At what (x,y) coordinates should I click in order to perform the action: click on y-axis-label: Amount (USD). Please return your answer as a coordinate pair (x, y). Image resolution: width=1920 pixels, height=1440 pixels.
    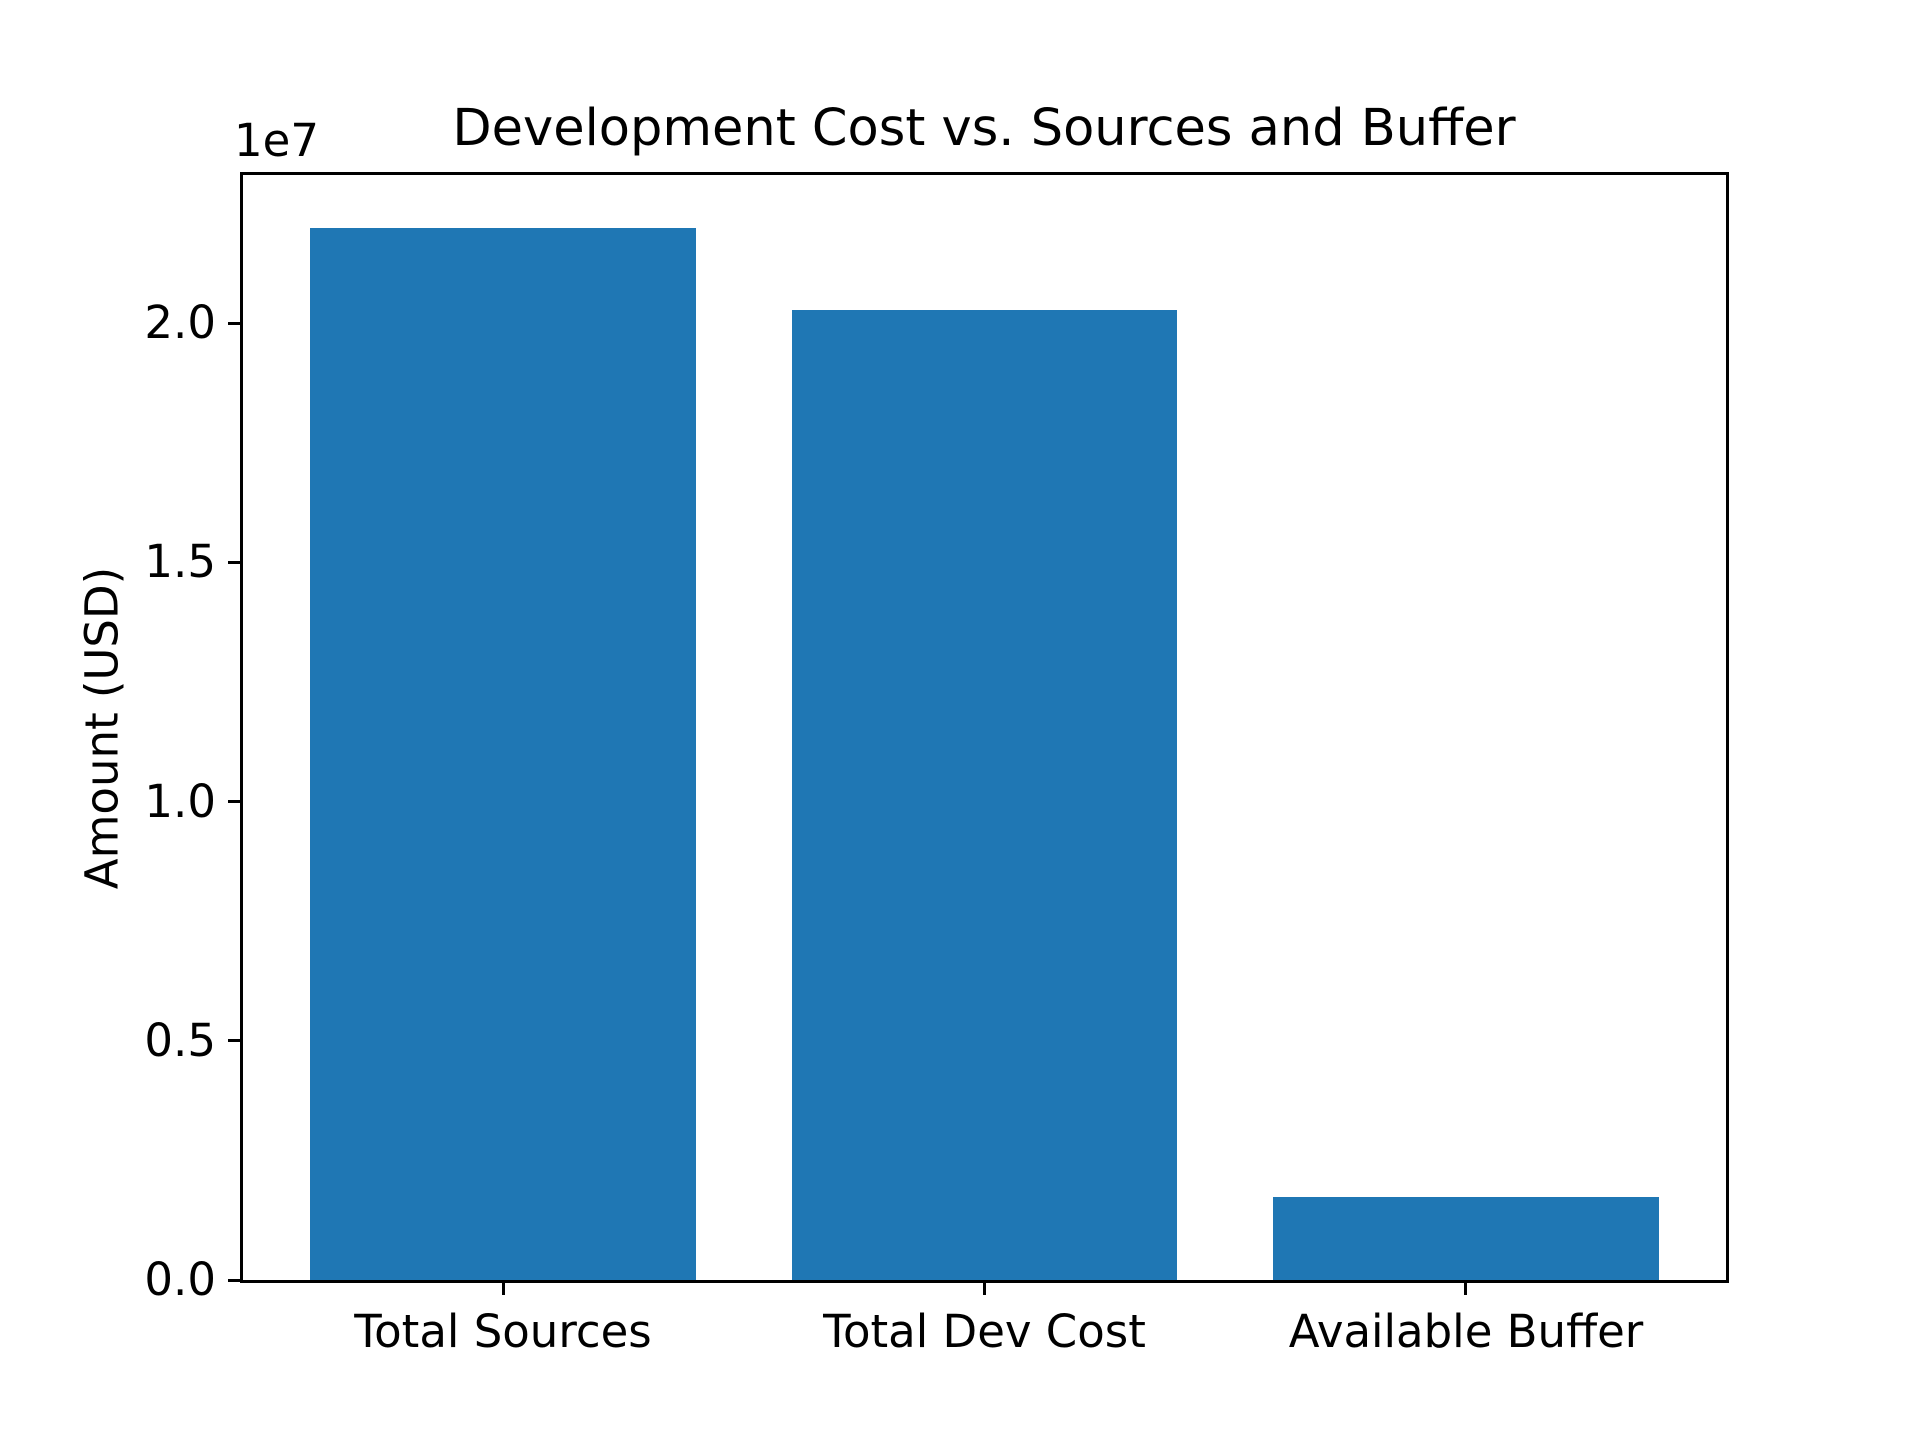
    Looking at the image, I should click on (102, 728).